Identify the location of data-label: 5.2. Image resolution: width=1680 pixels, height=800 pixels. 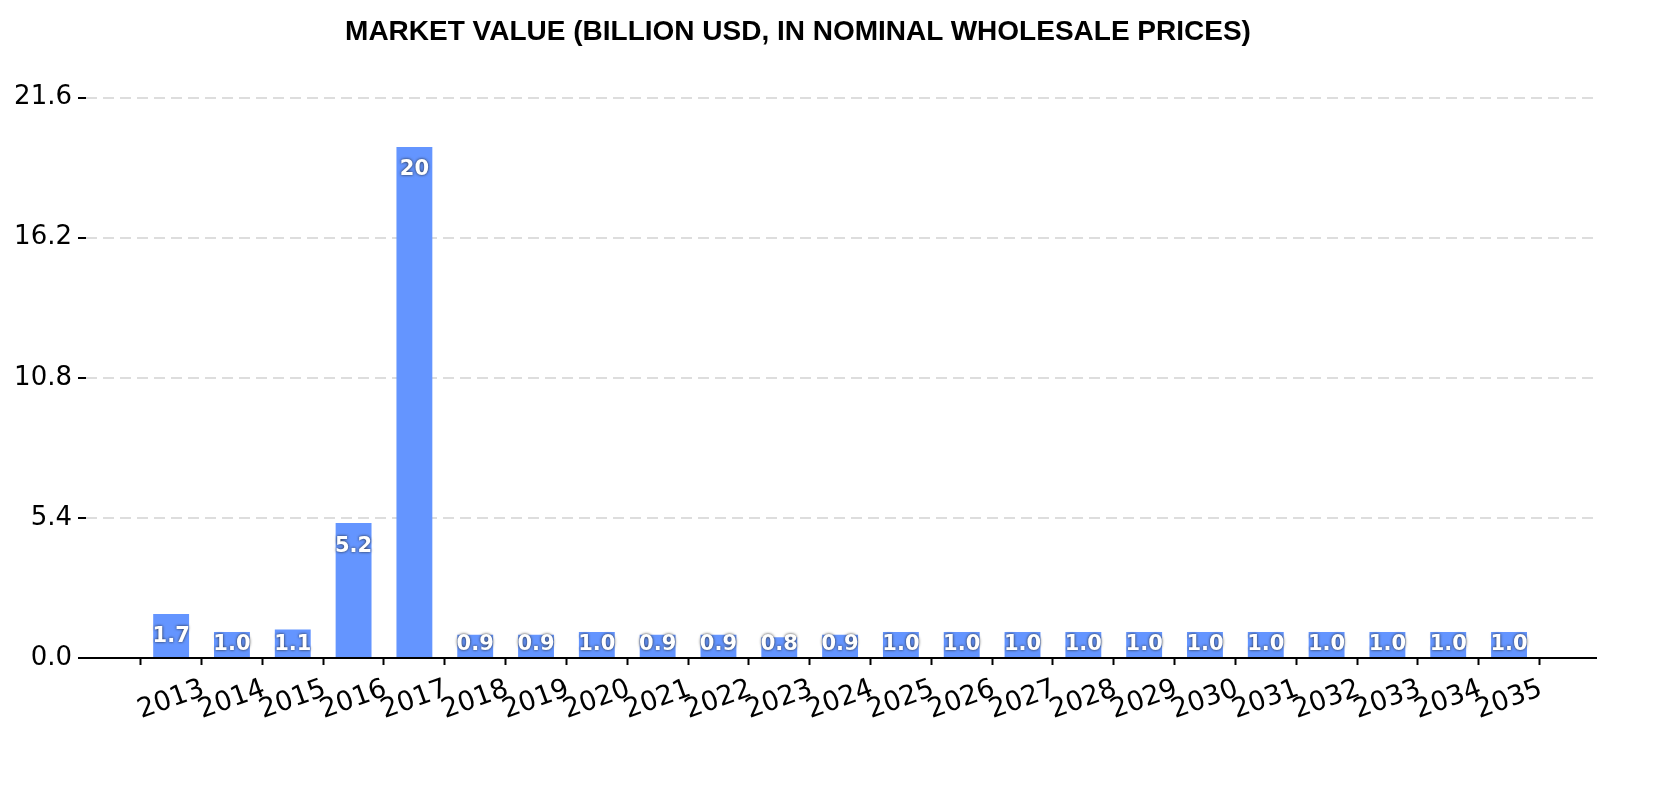
(353, 544).